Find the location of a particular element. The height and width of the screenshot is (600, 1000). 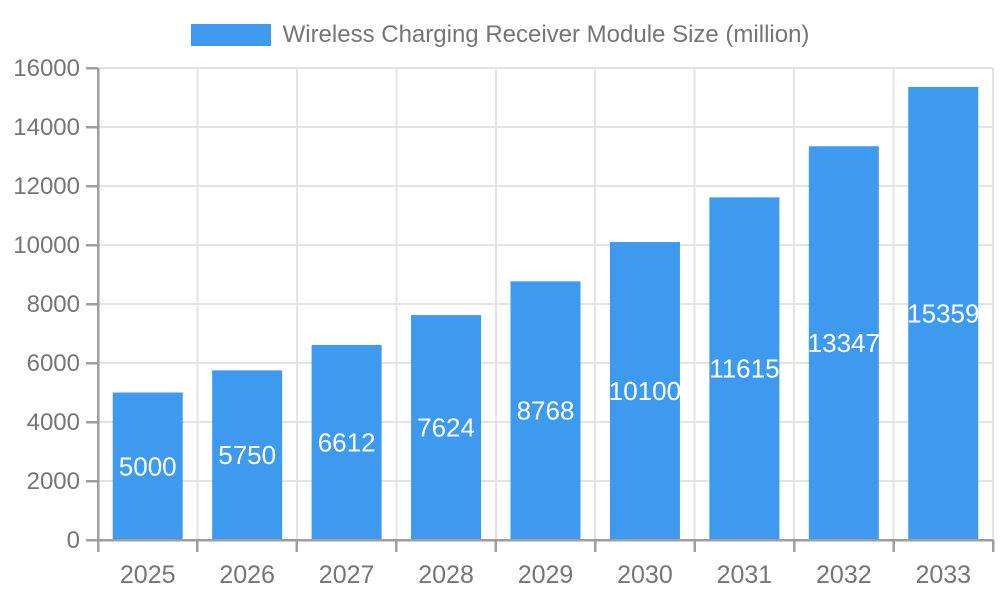

bar-value-label: 13347 is located at coordinates (844, 343).